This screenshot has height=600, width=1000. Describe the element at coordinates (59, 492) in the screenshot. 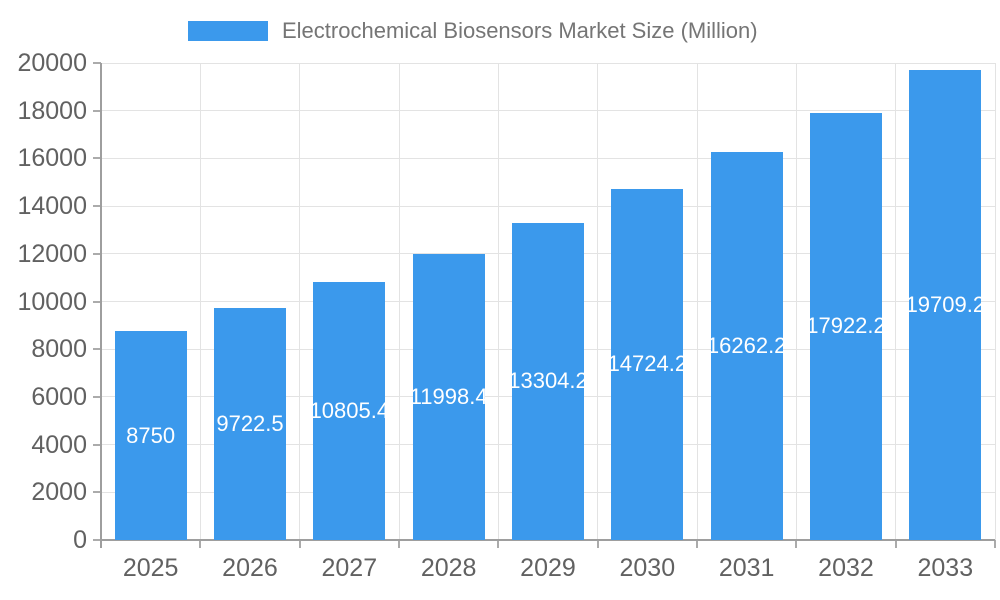

I see `y-axis-tick-label: 2000` at that location.